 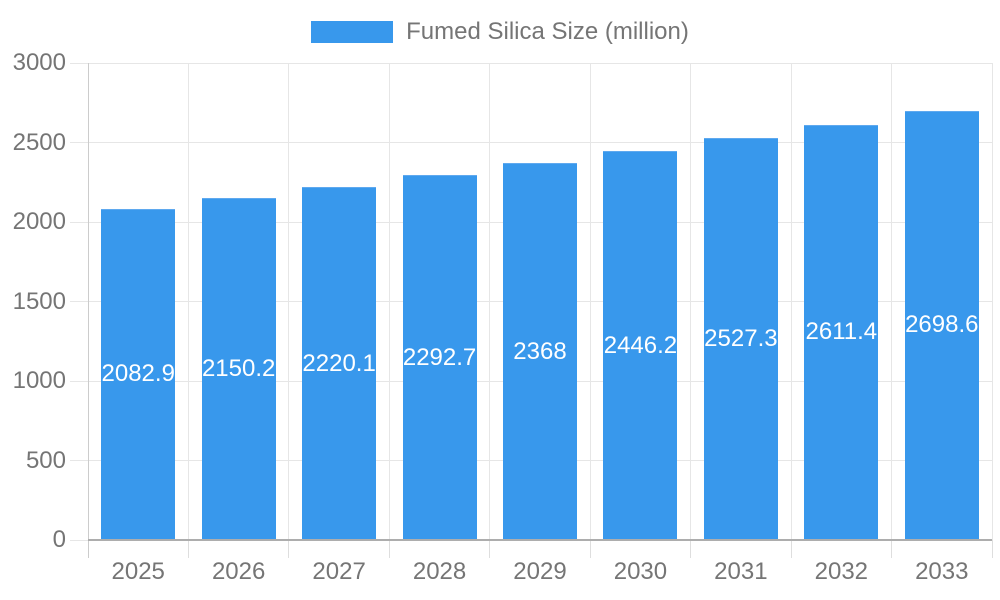 I want to click on bar-value-label: 2150.2, so click(x=238, y=369).